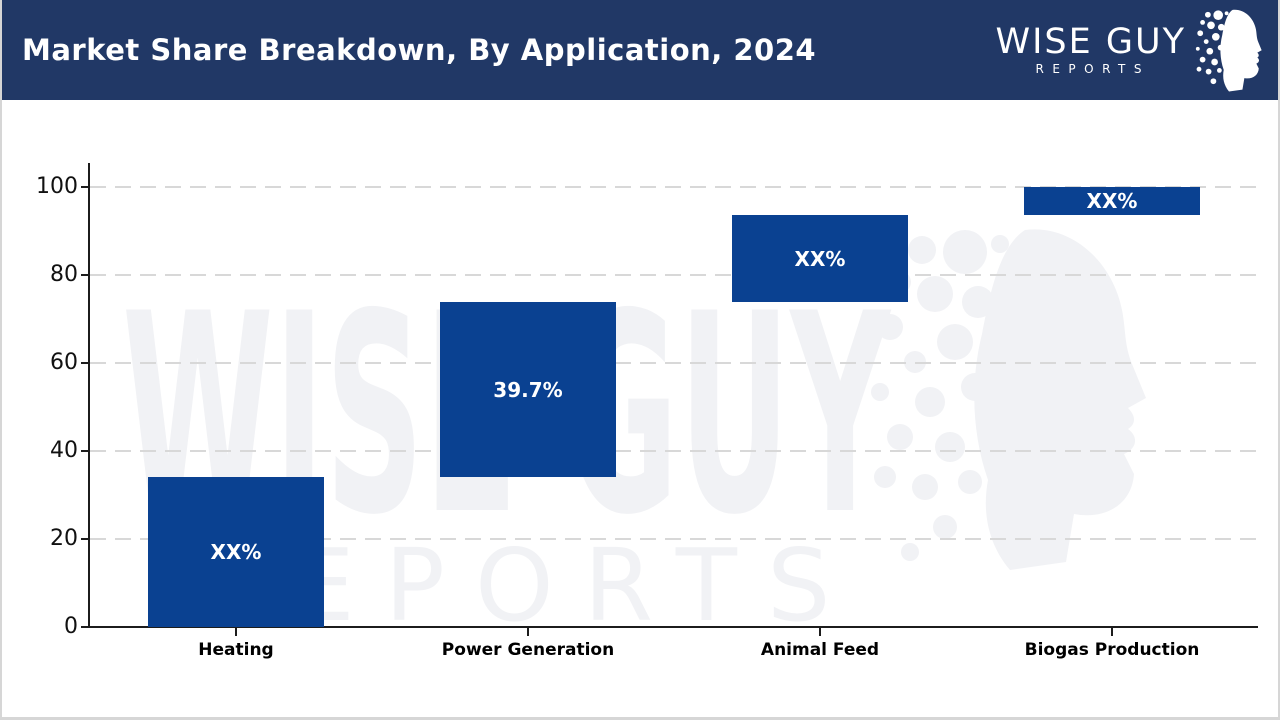  I want to click on wiseguy-logo: WISE GUY REPORTS, so click(1131, 50).